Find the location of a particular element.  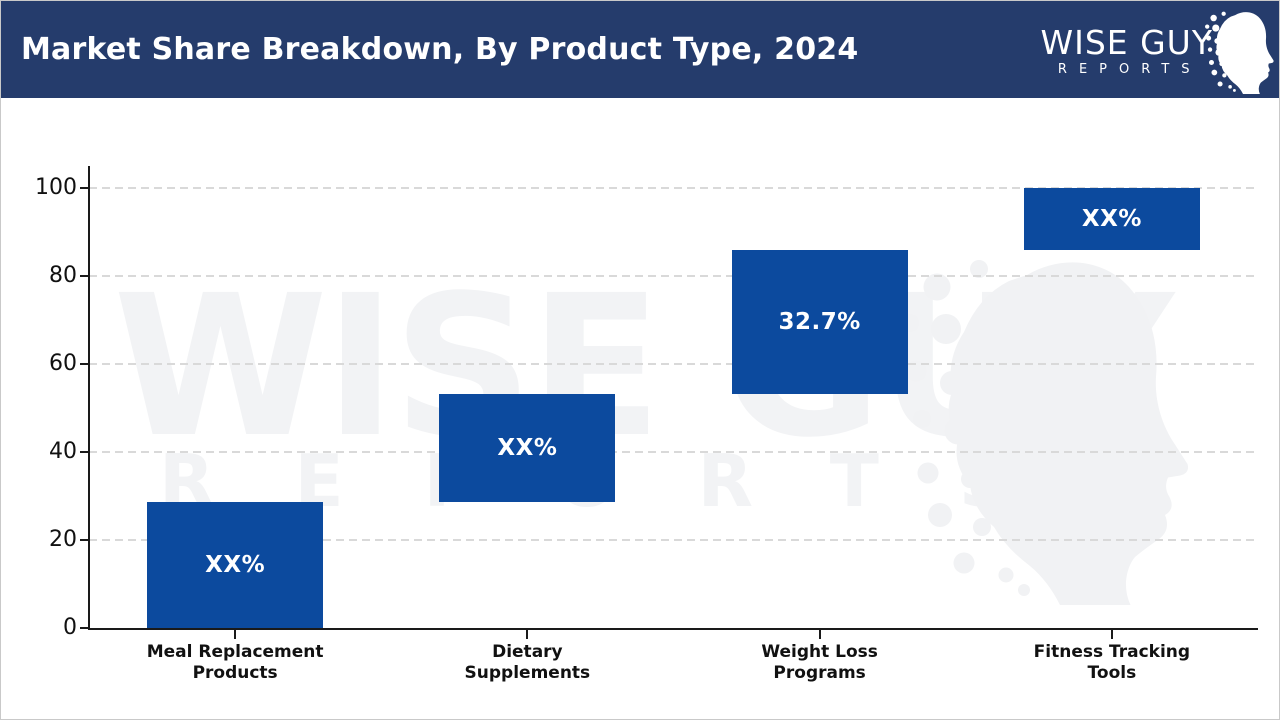

x-category-label-line: Supplements is located at coordinates (527, 673).